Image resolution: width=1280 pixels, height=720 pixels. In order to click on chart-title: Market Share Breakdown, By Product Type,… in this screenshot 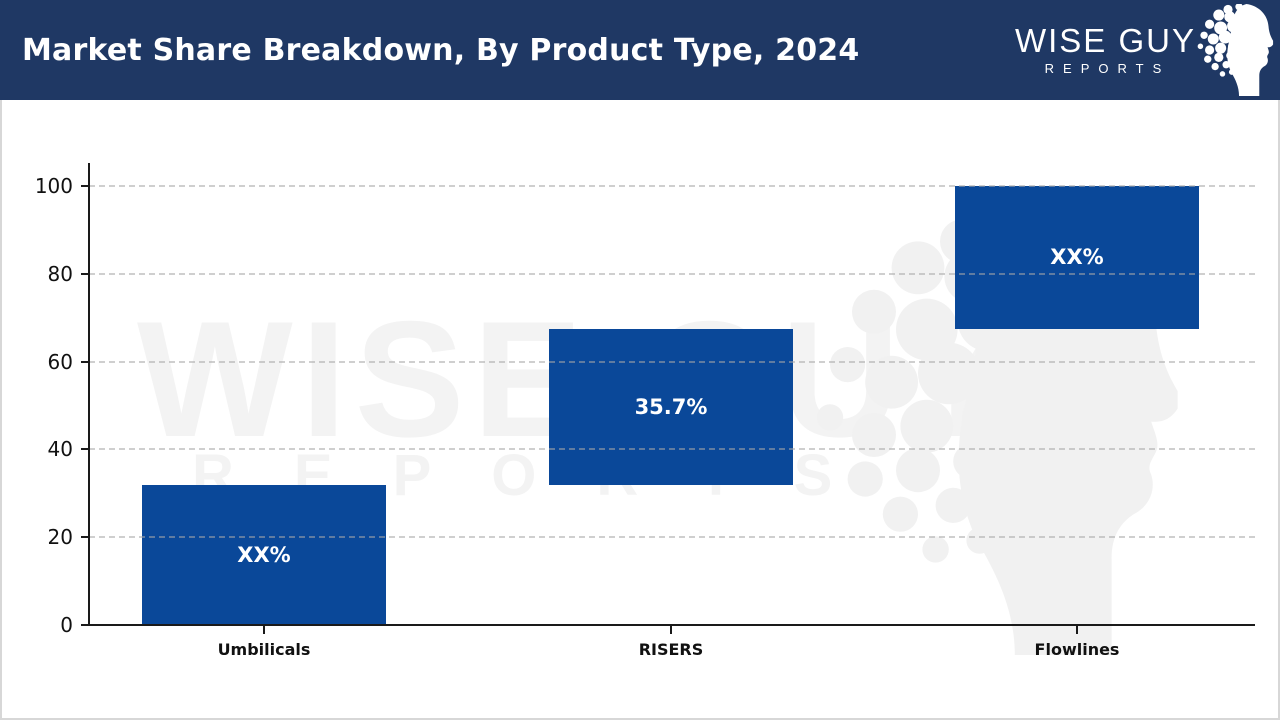, I will do `click(441, 50)`.